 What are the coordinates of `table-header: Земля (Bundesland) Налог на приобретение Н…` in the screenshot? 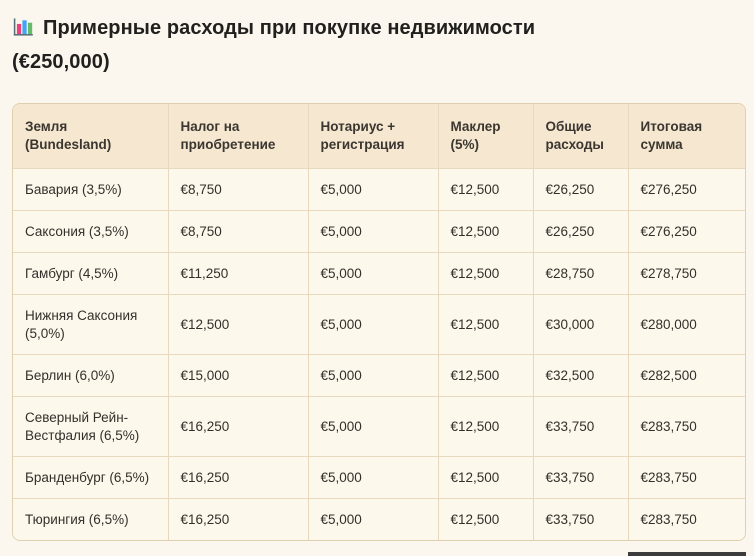 It's located at (379, 136).